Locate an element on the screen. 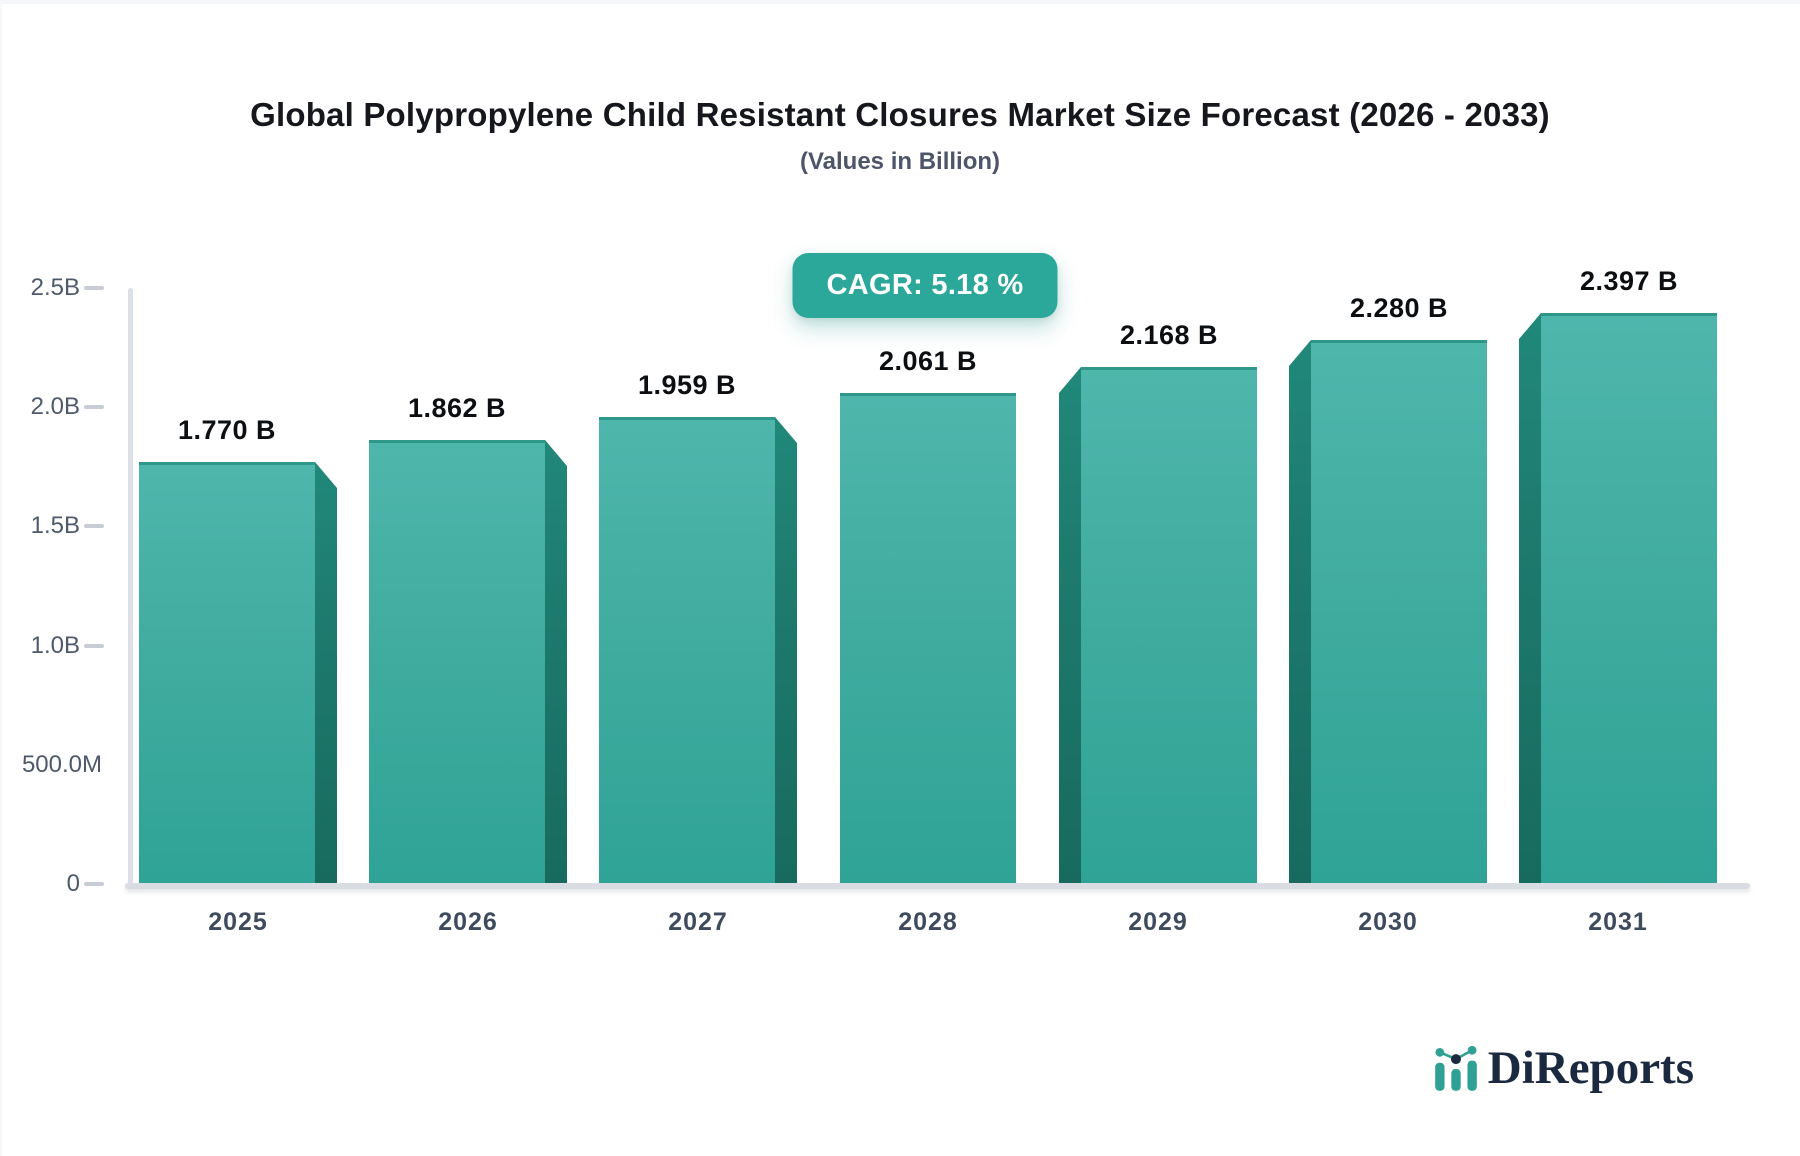  cagr-badge: CAGR: 5.18 % is located at coordinates (925, 285).